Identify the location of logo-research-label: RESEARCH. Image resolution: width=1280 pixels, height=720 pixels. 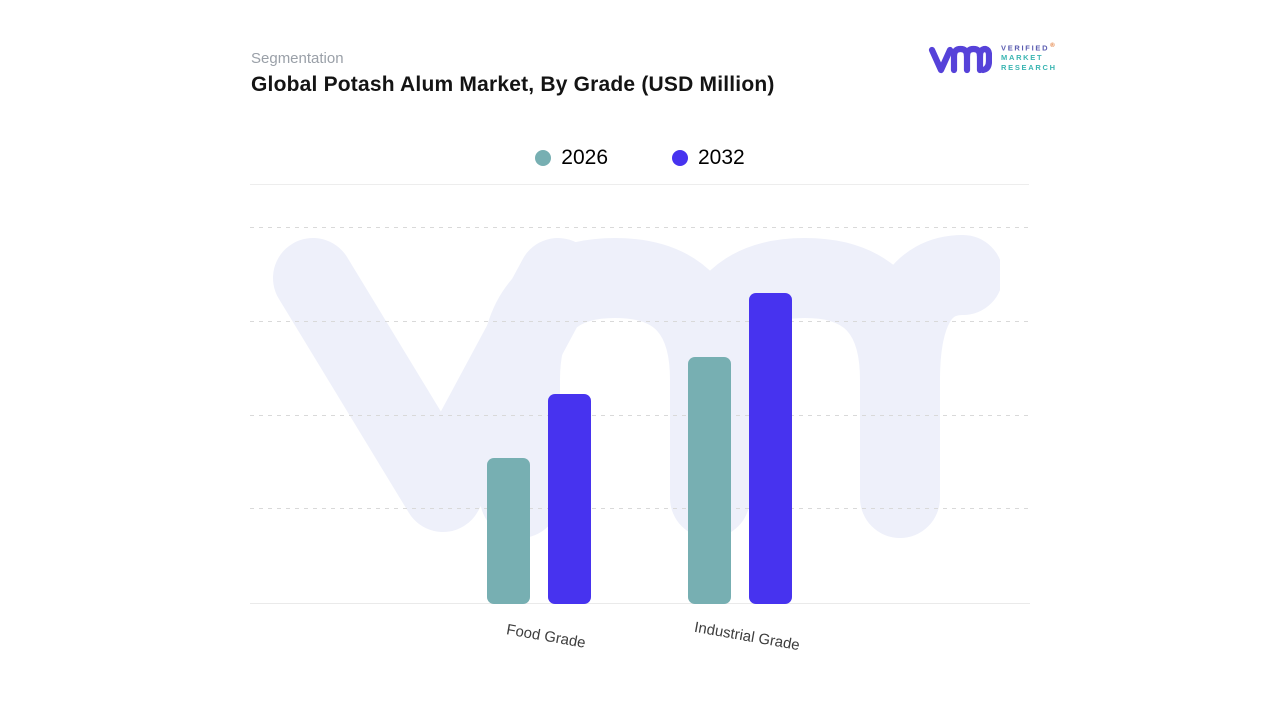
(1029, 67).